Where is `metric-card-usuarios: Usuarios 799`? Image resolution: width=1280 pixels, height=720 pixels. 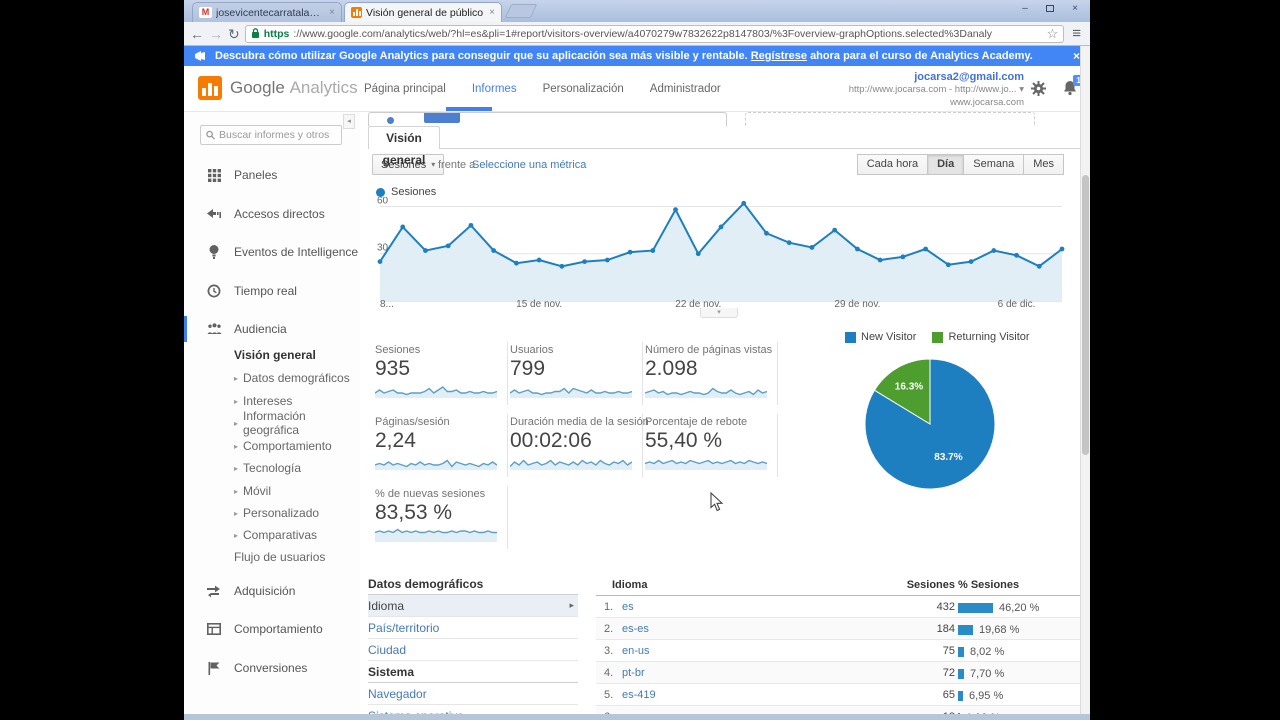 metric-card-usuarios: Usuarios 799 is located at coordinates (575, 373).